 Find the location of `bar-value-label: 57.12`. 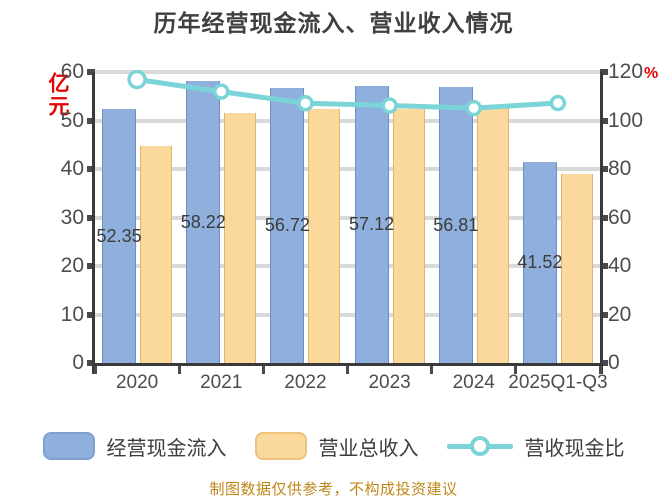

bar-value-label: 57.12 is located at coordinates (372, 224).